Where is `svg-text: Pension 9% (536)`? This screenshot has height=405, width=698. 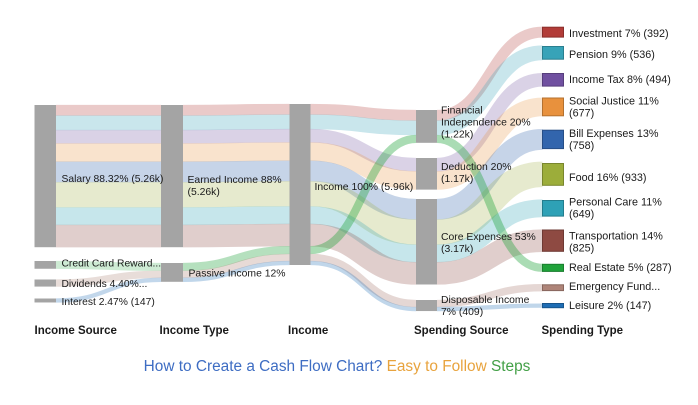 svg-text: Pension 9% (536) is located at coordinates (612, 55).